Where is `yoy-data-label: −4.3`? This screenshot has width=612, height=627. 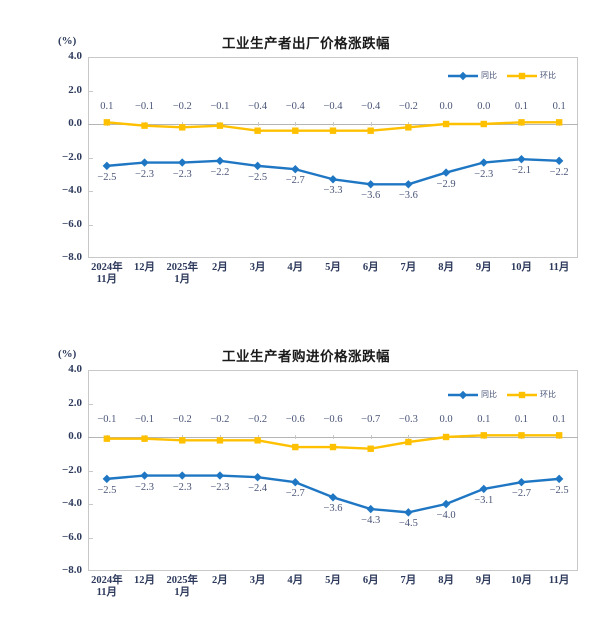 yoy-data-label: −4.3 is located at coordinates (371, 521).